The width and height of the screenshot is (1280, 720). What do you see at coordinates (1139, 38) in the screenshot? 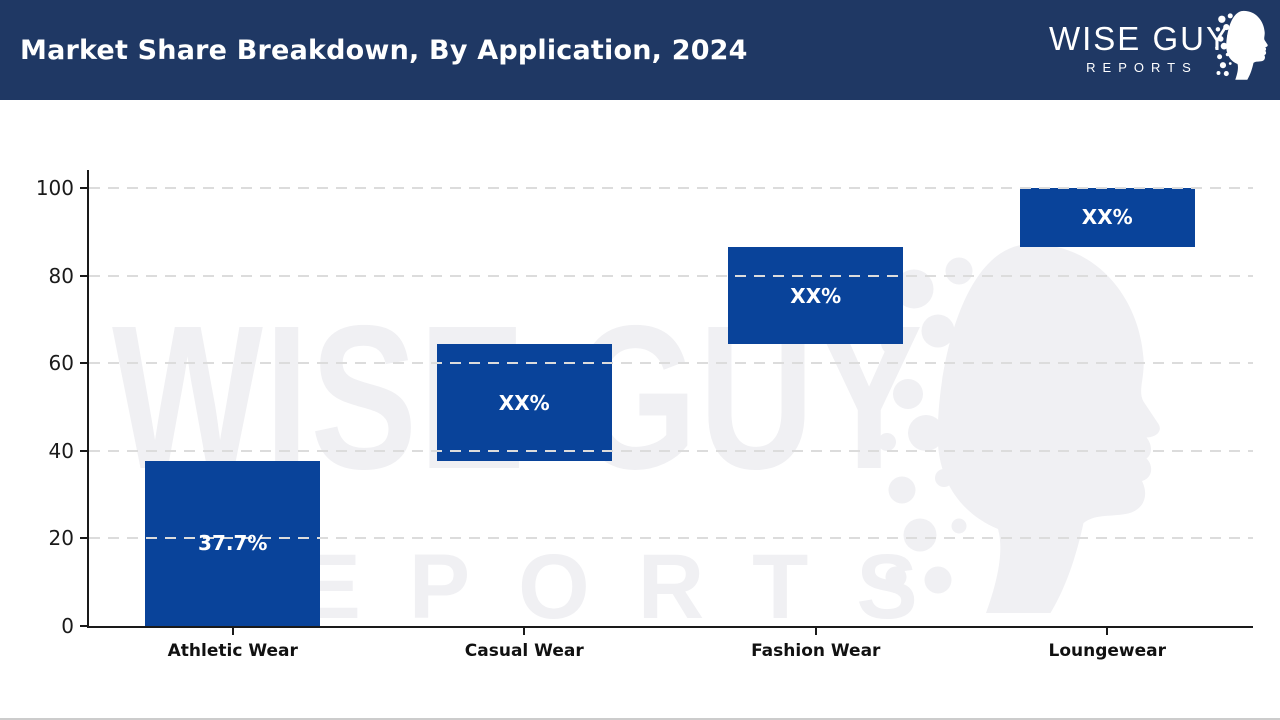
I see `brand-name: WISE GUY` at bounding box center [1139, 38].